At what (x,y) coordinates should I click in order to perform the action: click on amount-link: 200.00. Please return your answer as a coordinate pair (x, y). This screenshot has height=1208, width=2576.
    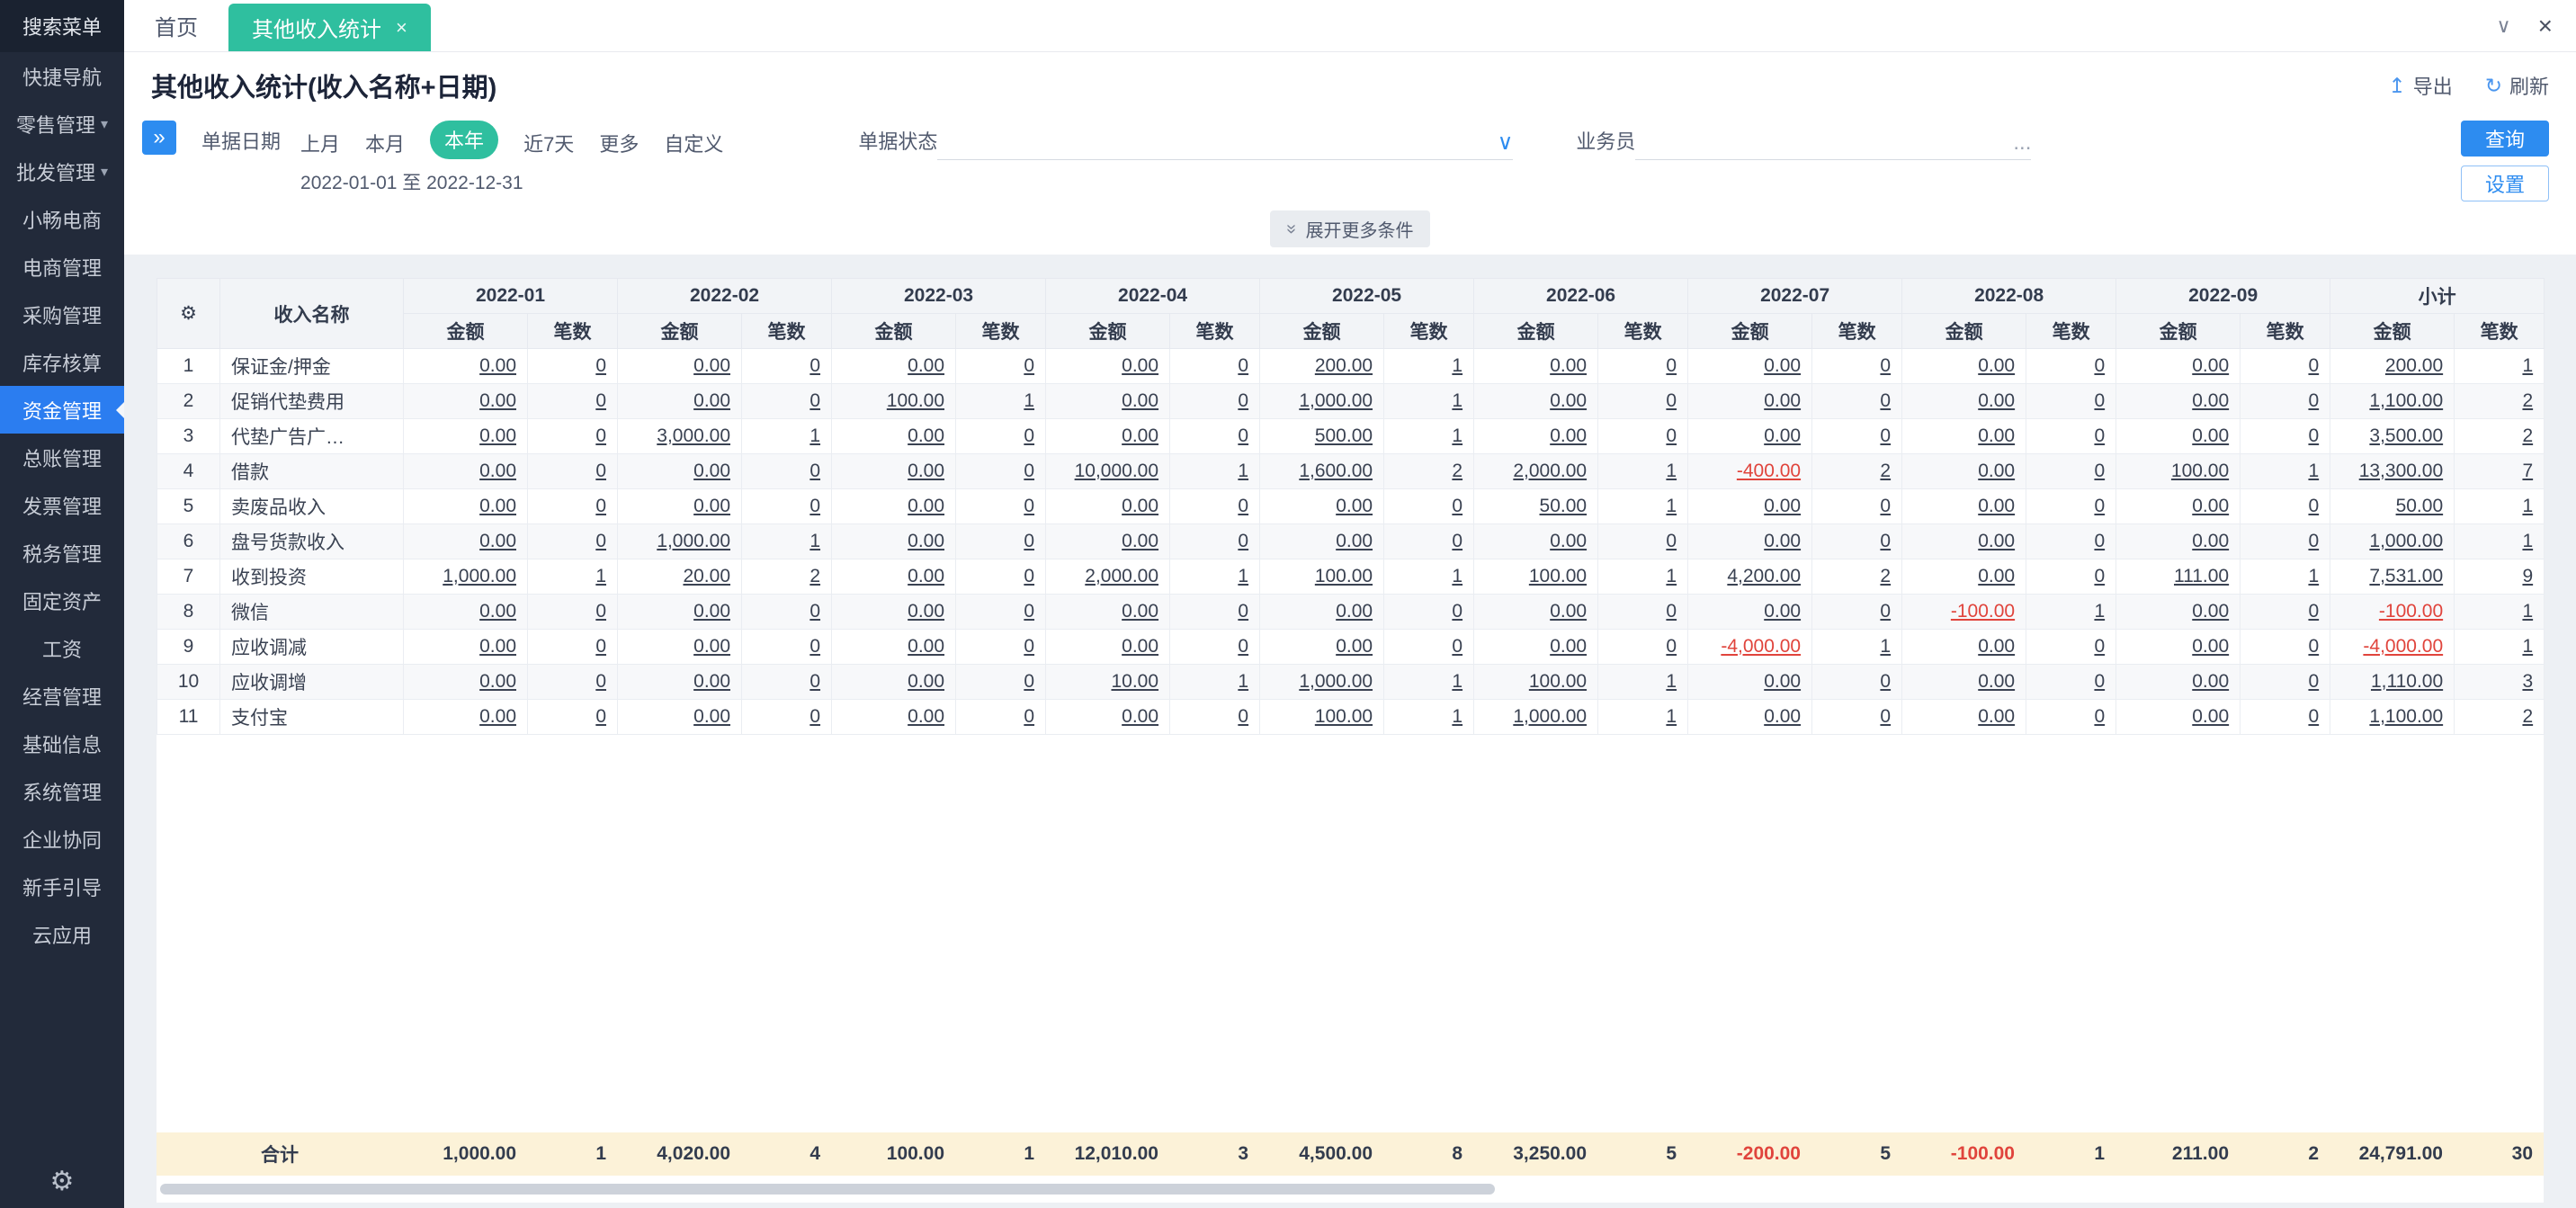
    Looking at the image, I should click on (2414, 365).